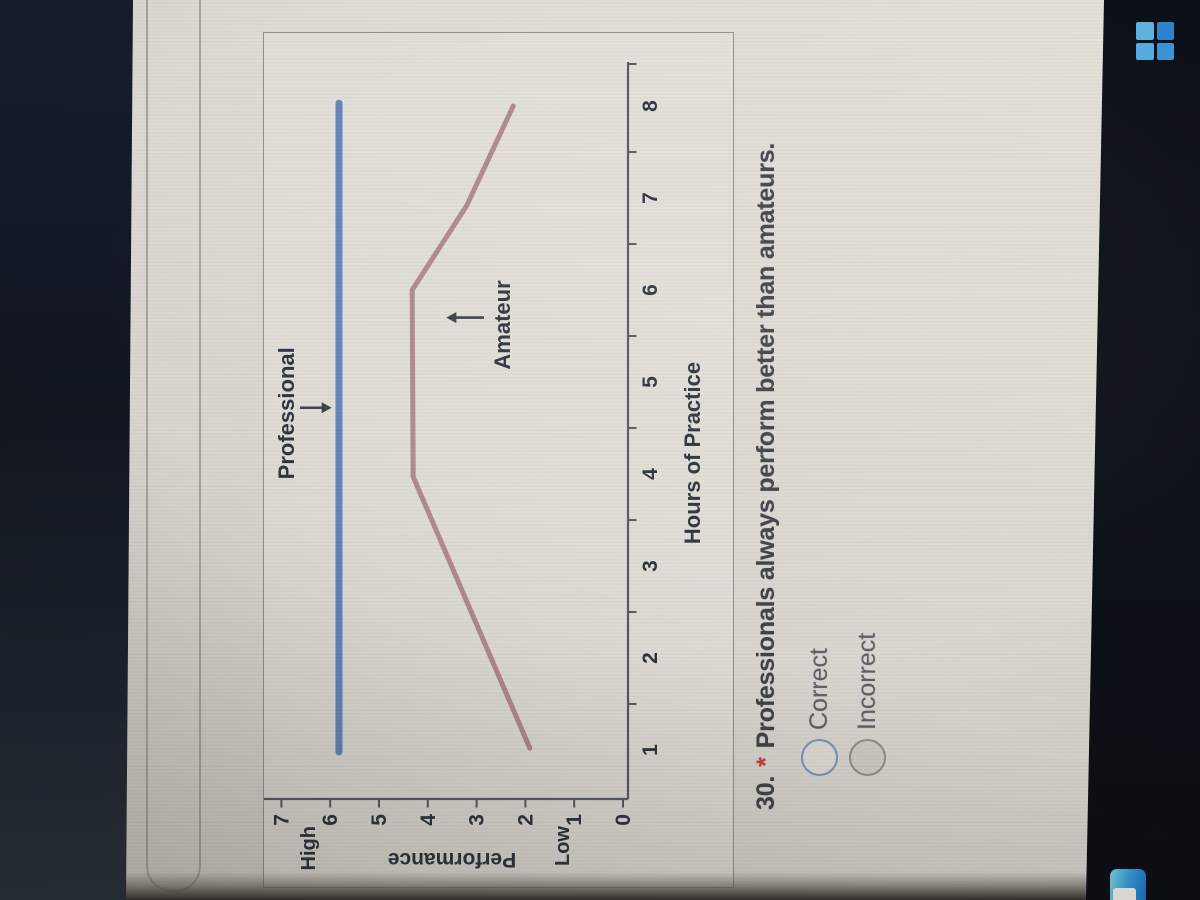  I want to click on radio-option-correct: Correct, so click(819, 712).